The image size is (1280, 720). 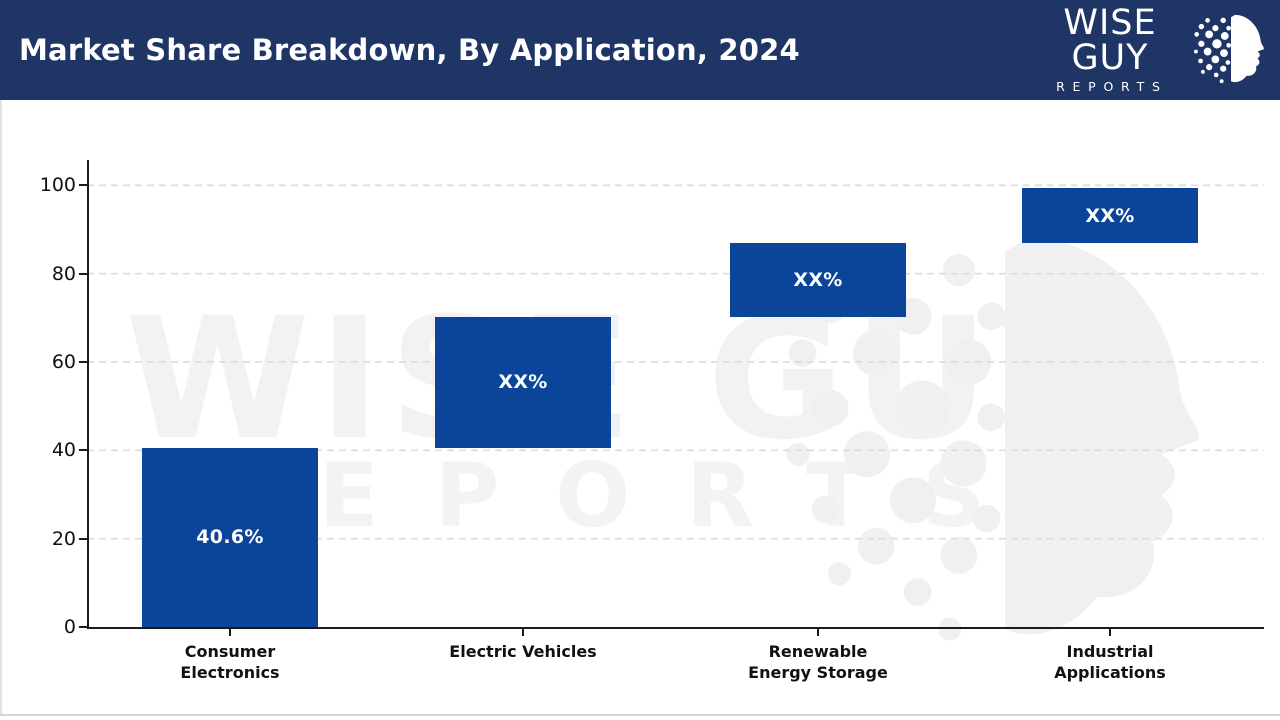 What do you see at coordinates (230, 662) in the screenshot?
I see `x-category-label: Consumer Electronics` at bounding box center [230, 662].